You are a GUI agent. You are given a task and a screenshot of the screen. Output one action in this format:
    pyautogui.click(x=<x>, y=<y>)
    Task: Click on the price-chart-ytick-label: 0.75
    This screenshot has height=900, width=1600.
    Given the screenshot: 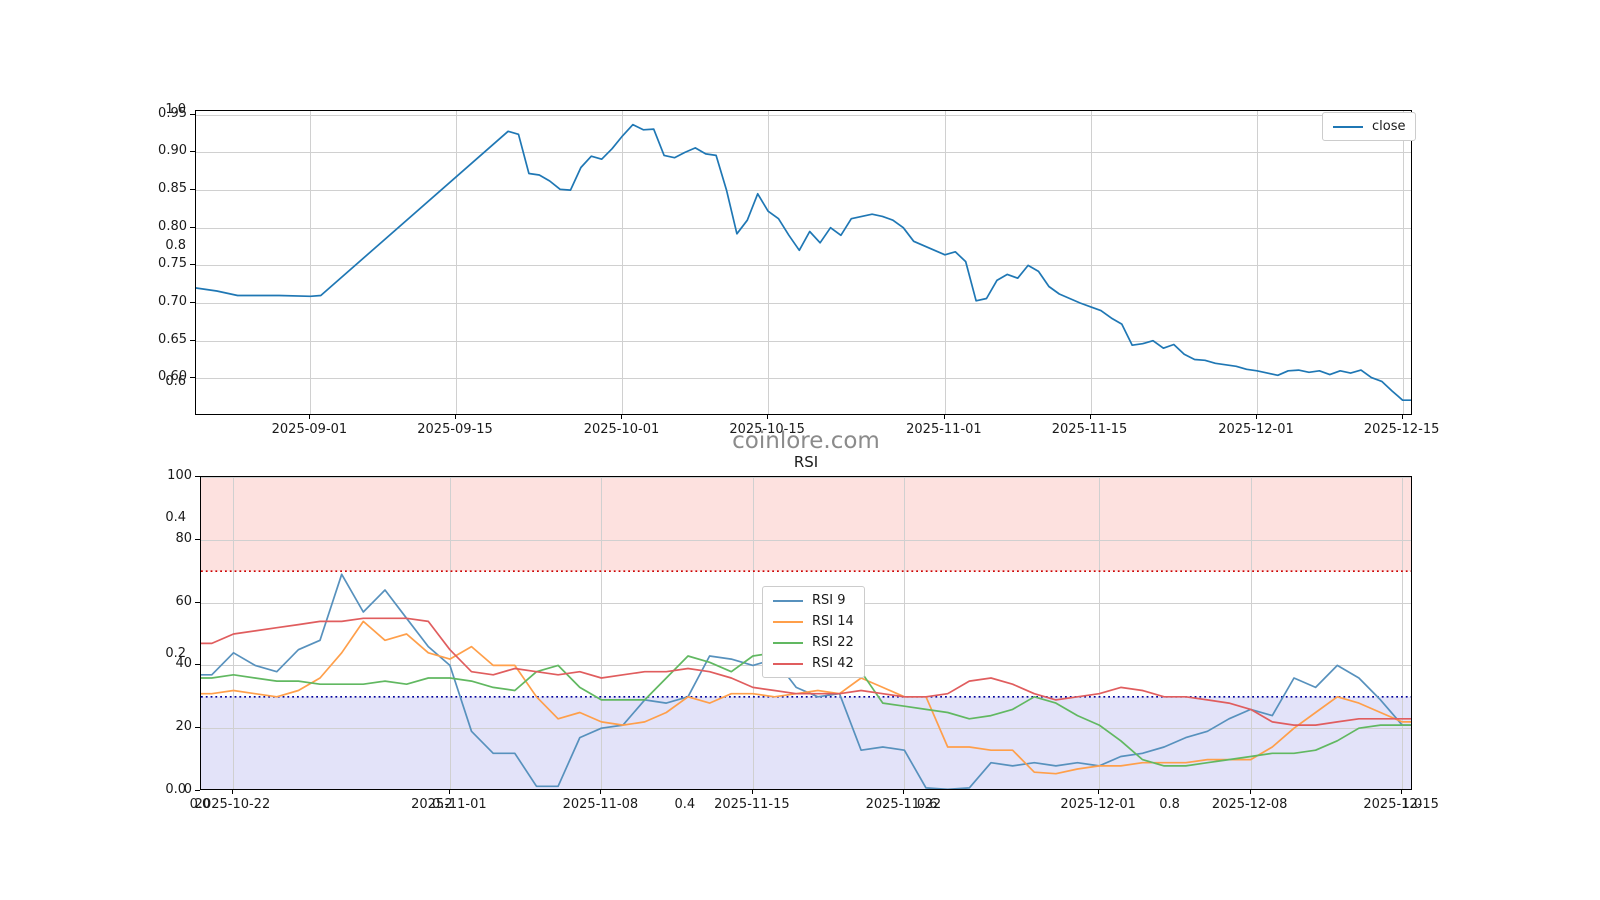 What is the action you would take?
    pyautogui.click(x=172, y=264)
    